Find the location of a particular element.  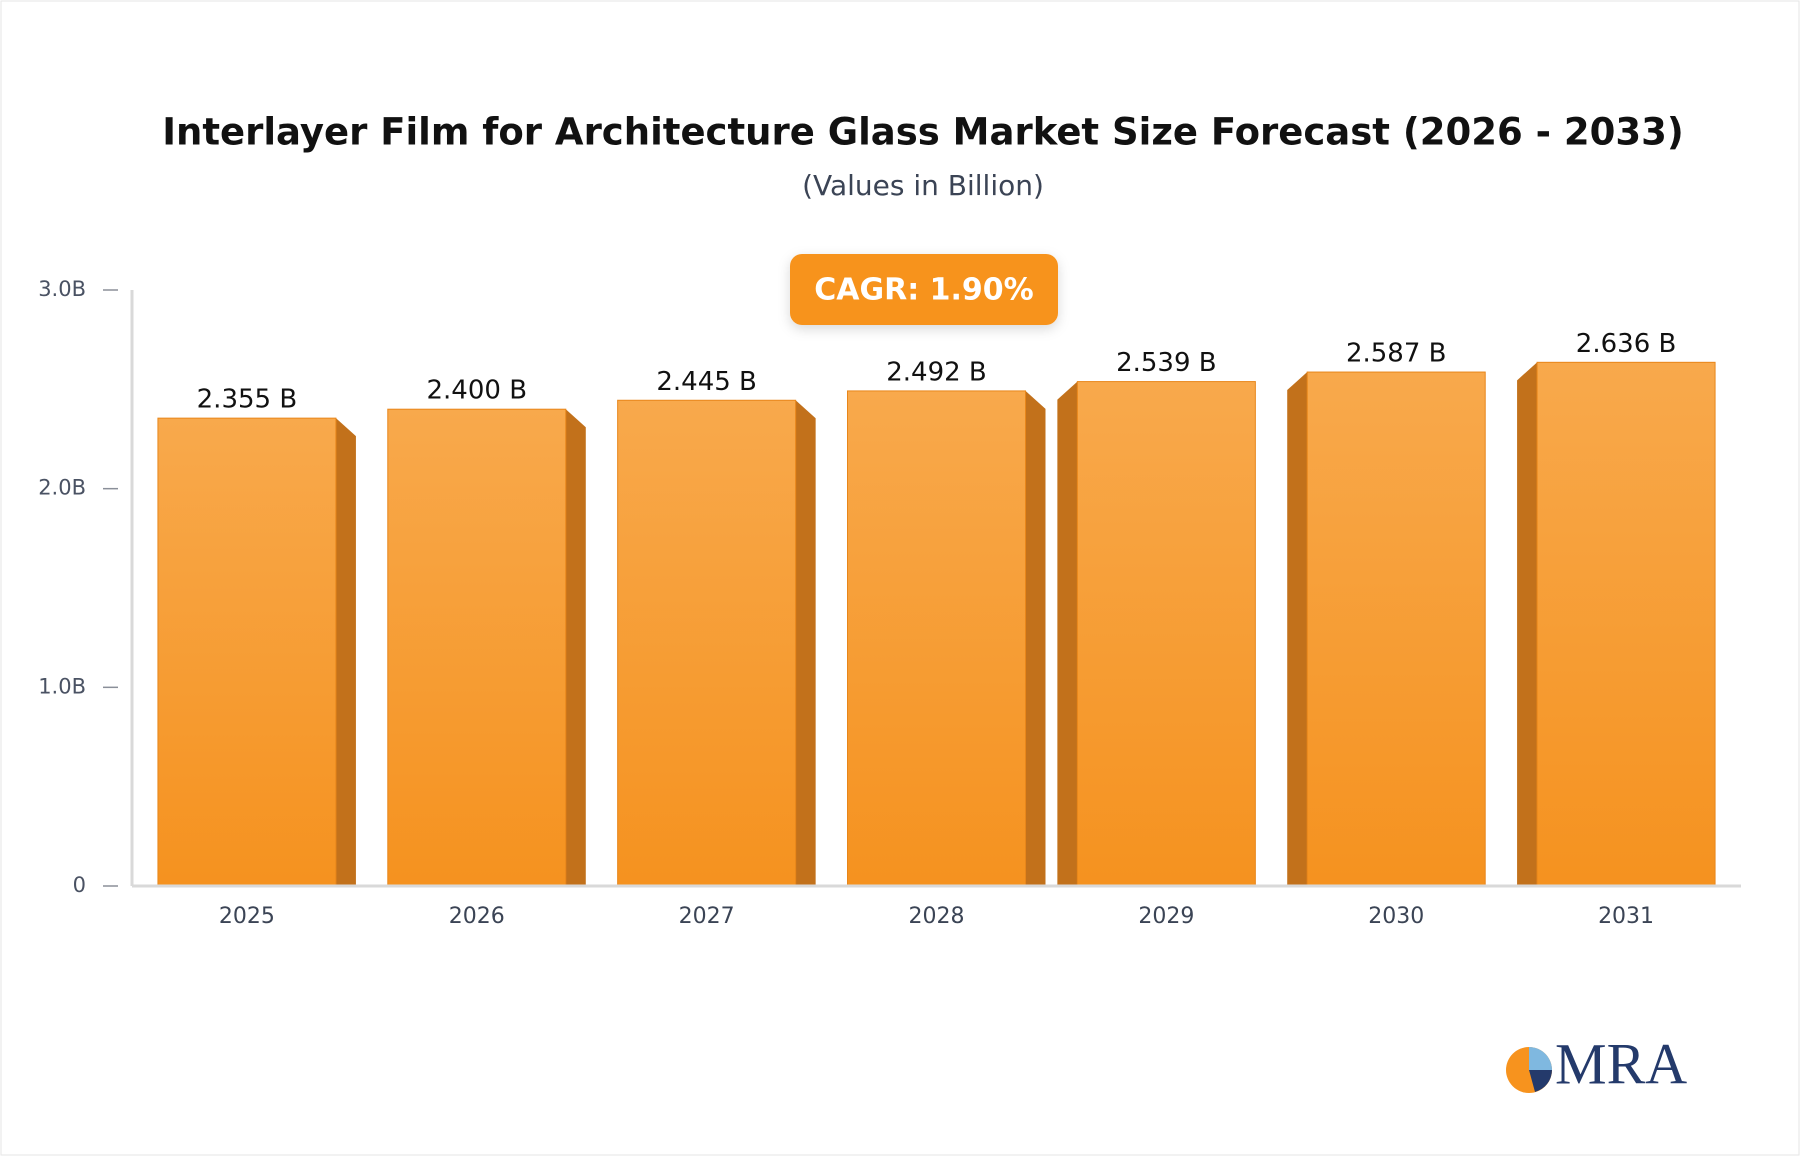

y-tick-label: 0 is located at coordinates (79, 885).